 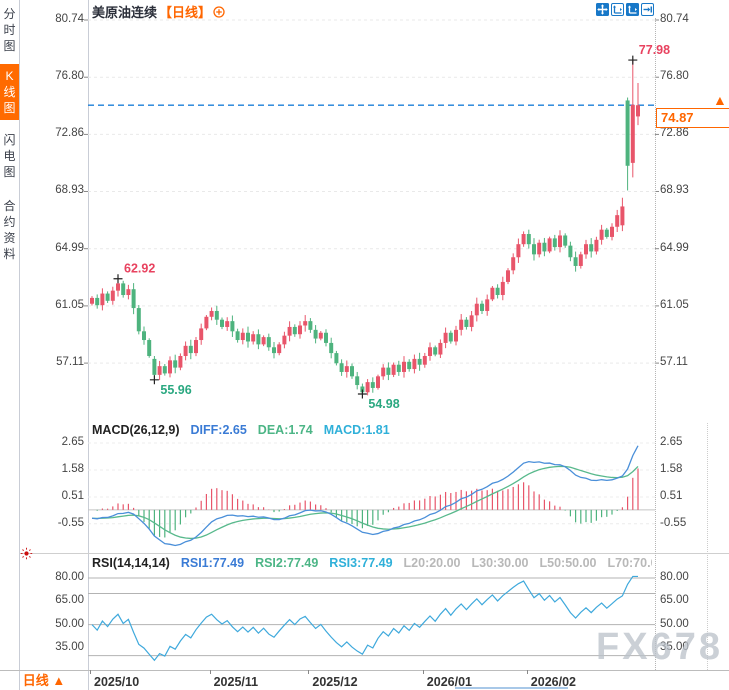 What do you see at coordinates (602, 9) in the screenshot?
I see `pan-icon` at bounding box center [602, 9].